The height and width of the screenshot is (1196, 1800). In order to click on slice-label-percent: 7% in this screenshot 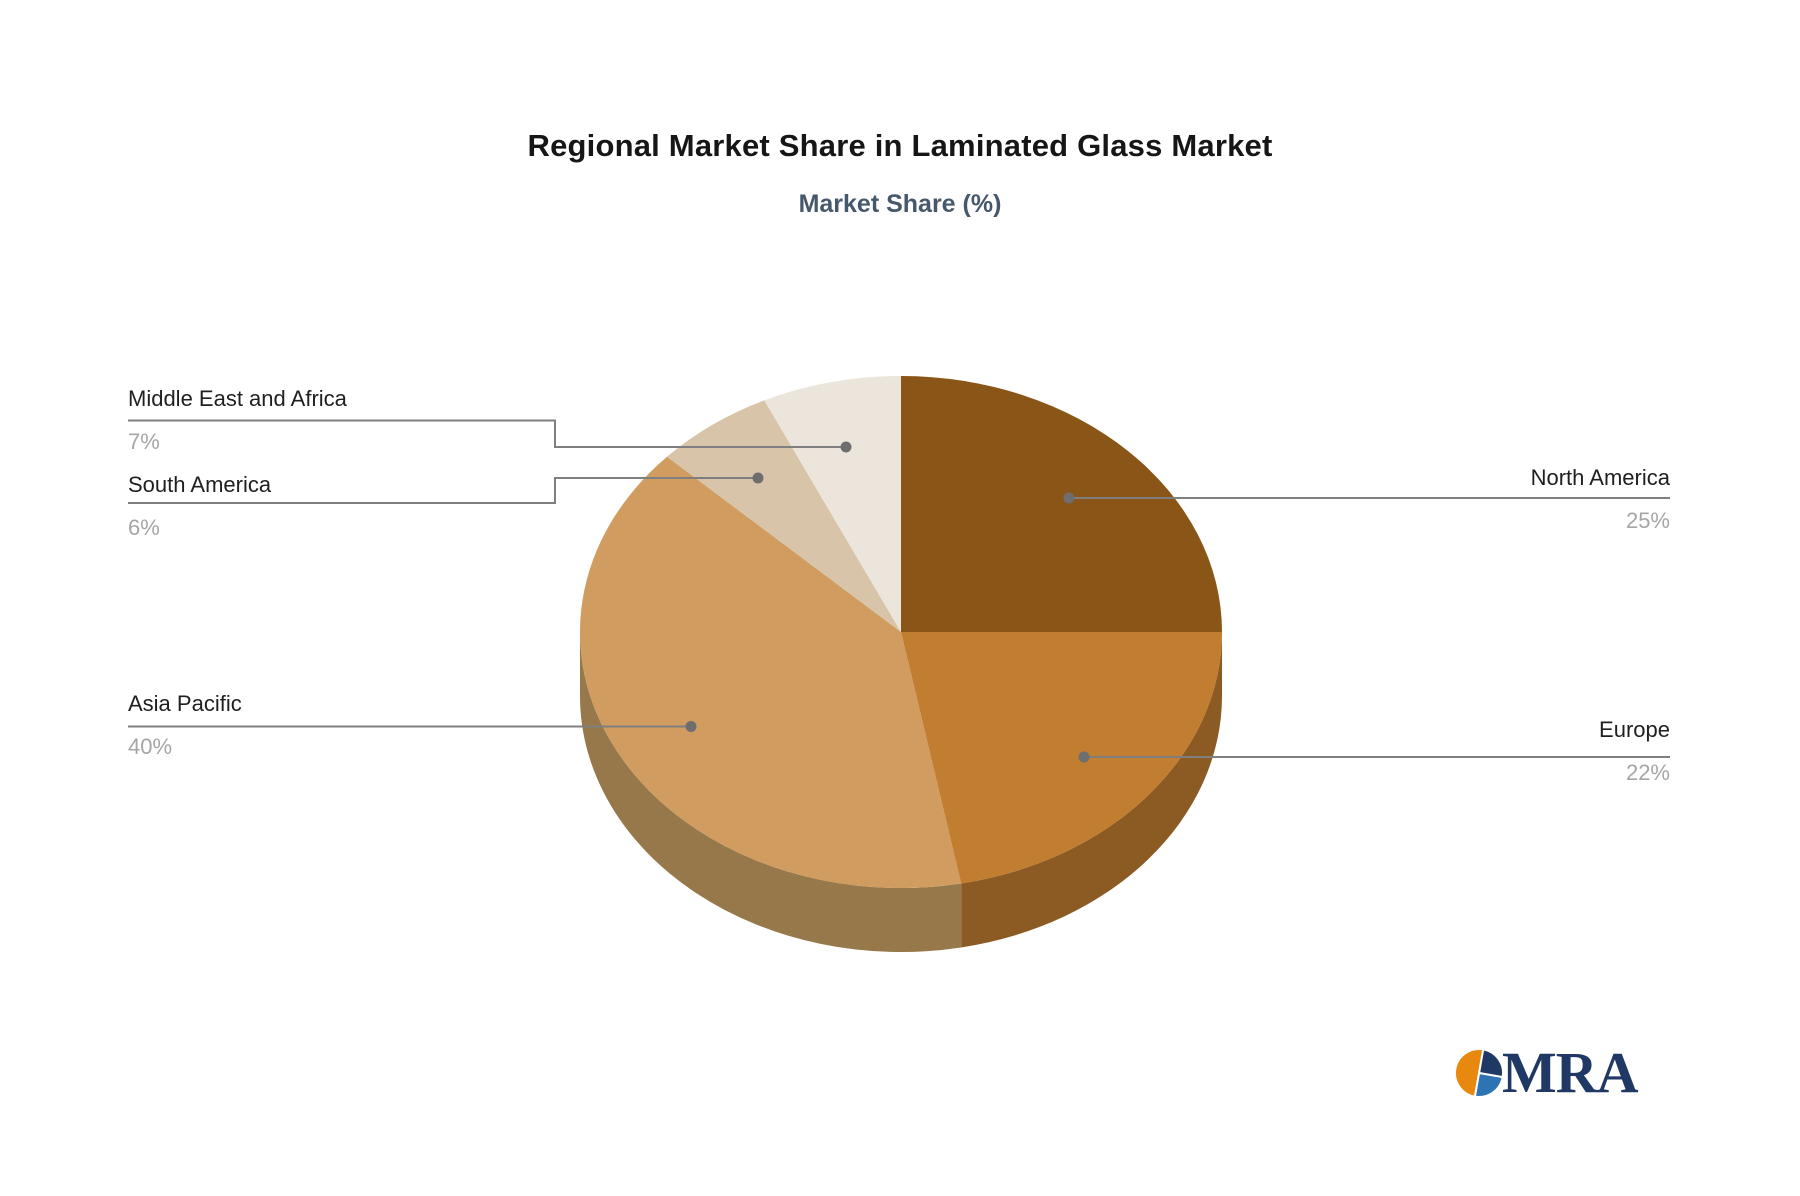, I will do `click(144, 441)`.